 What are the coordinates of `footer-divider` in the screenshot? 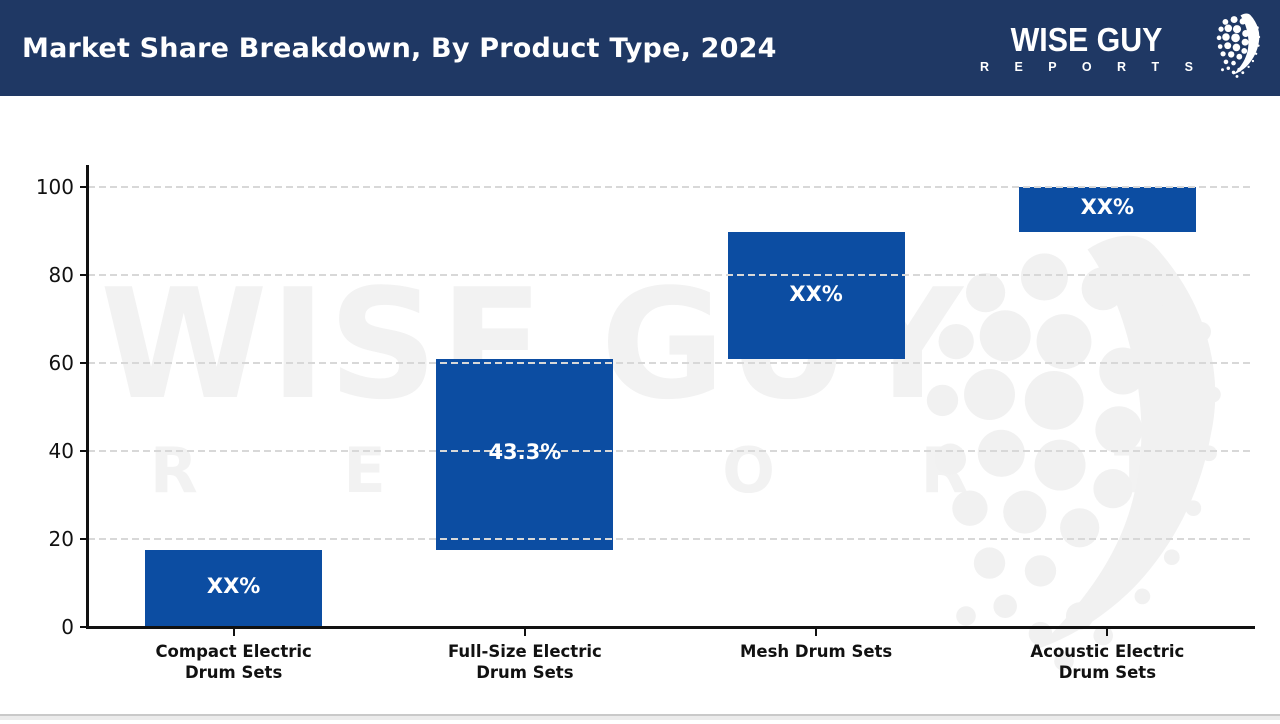 It's located at (640, 715).